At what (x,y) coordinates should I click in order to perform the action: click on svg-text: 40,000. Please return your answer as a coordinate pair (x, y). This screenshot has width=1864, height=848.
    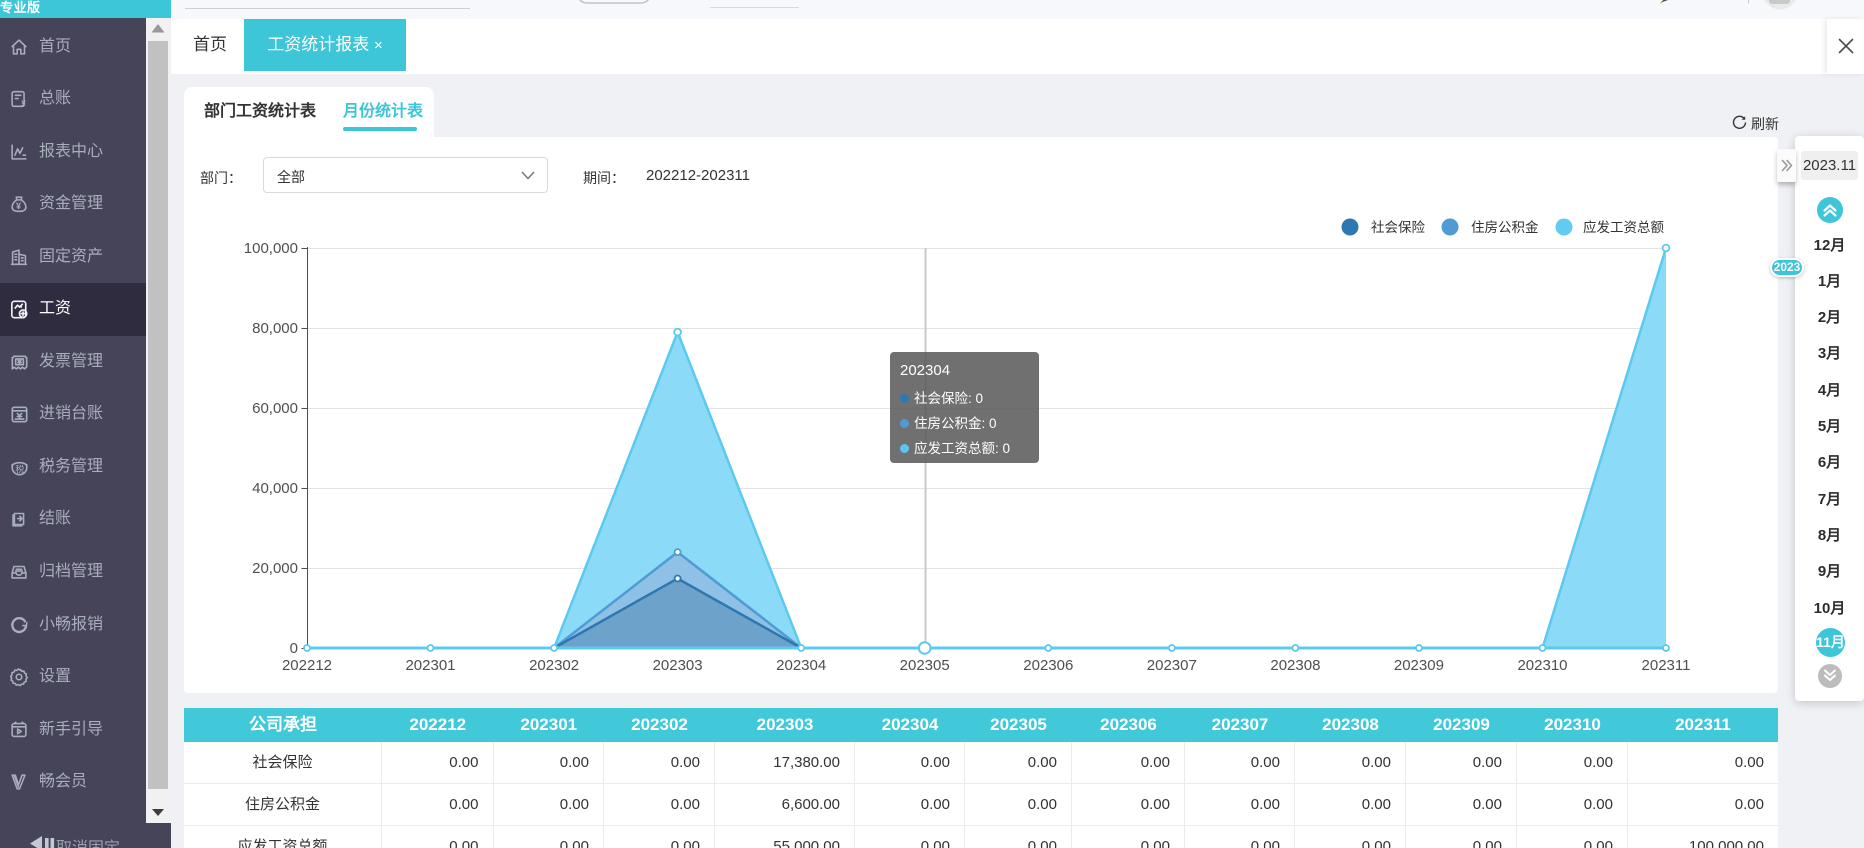
    Looking at the image, I should click on (275, 488).